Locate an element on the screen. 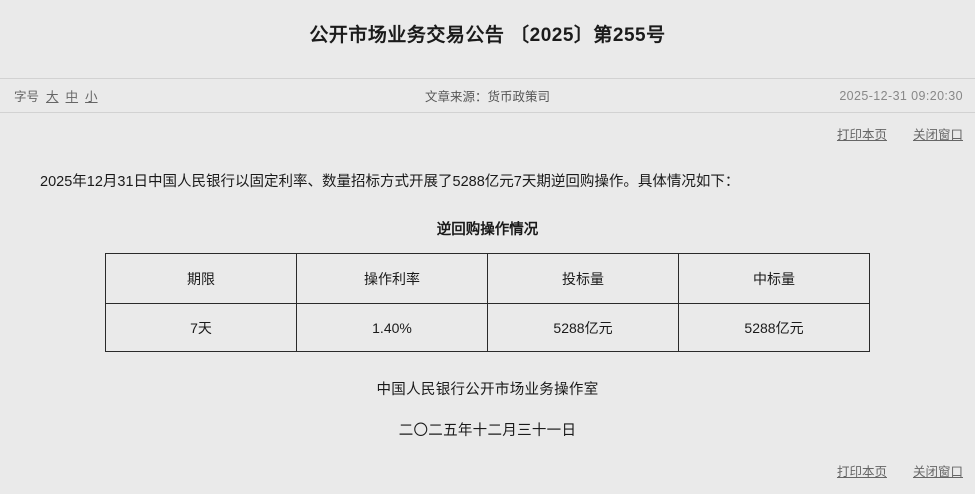 This screenshot has width=975, height=494. table-header-allotment: 中标量 is located at coordinates (774, 278).